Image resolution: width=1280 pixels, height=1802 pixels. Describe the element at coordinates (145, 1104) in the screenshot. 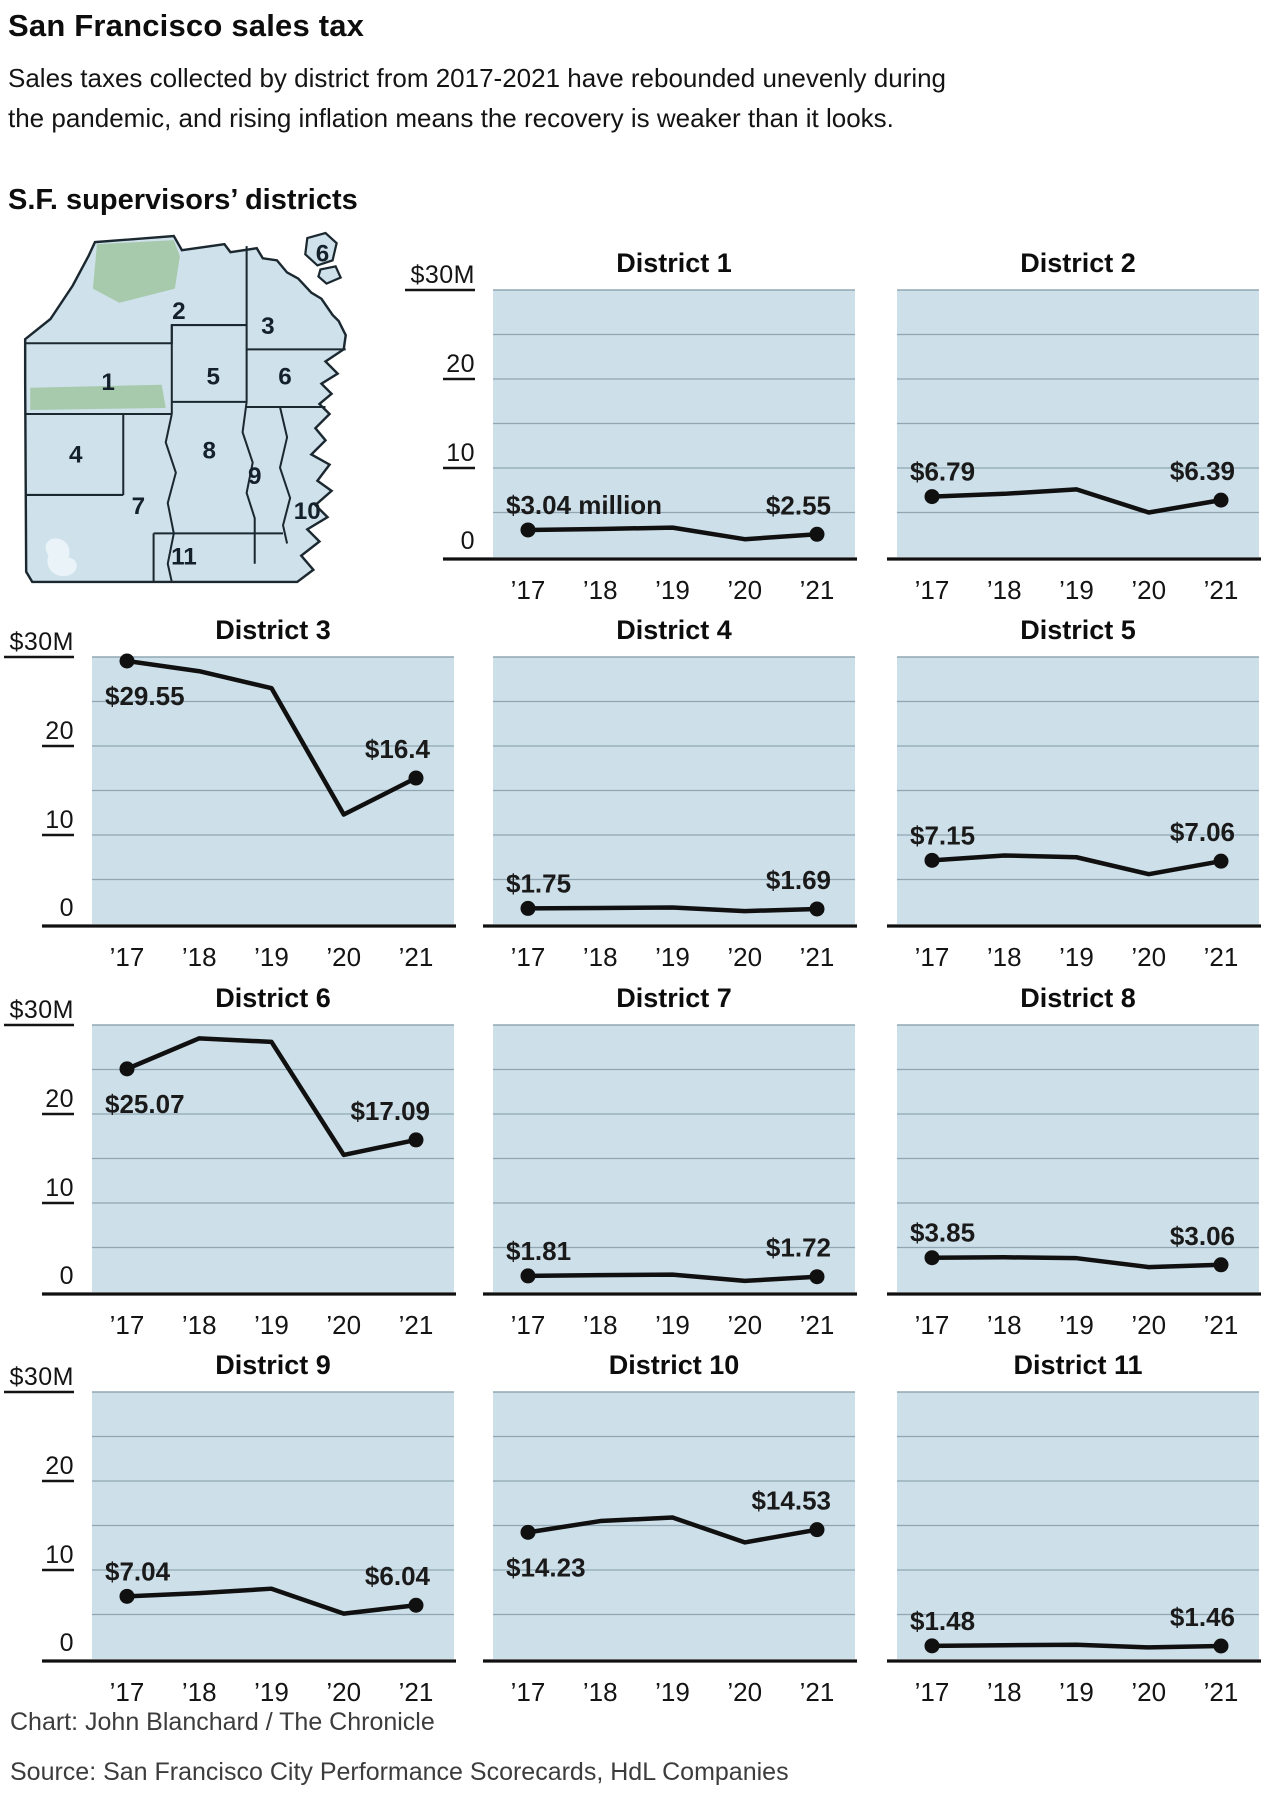

I see `first-value-label: $25.07` at that location.